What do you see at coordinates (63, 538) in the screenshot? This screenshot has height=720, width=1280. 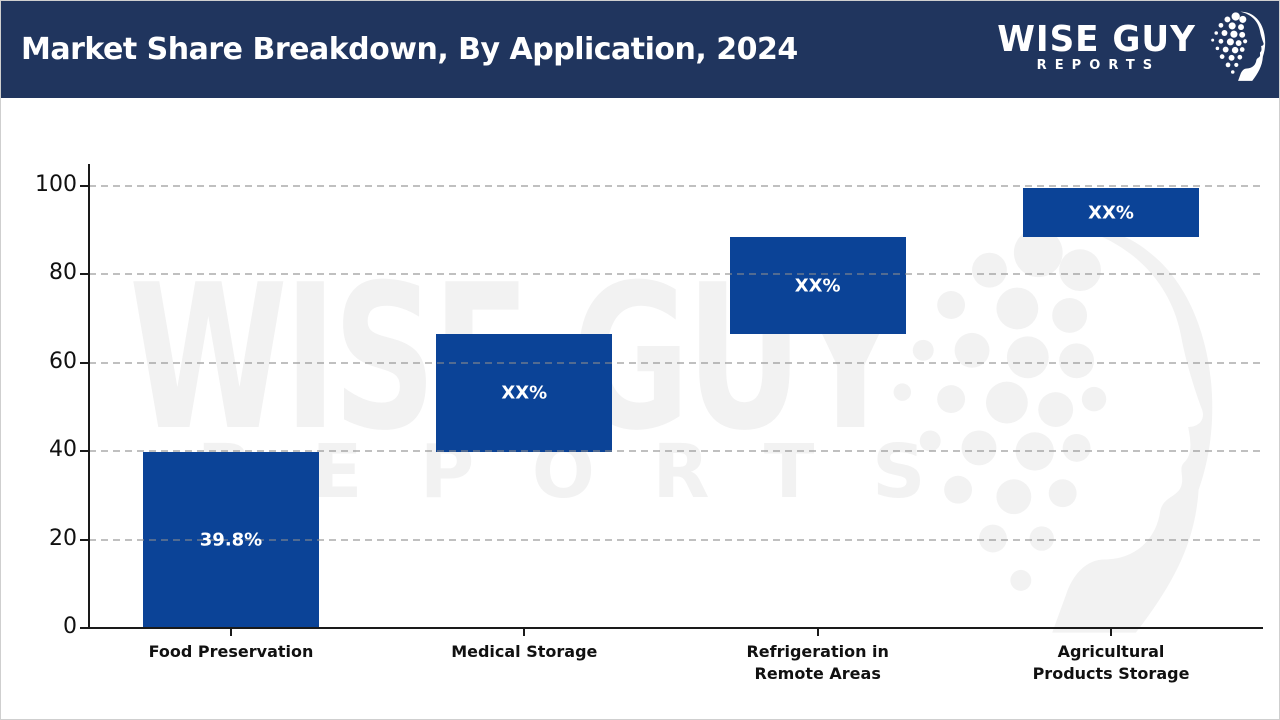 I see `y-tick-label-20: 20` at bounding box center [63, 538].